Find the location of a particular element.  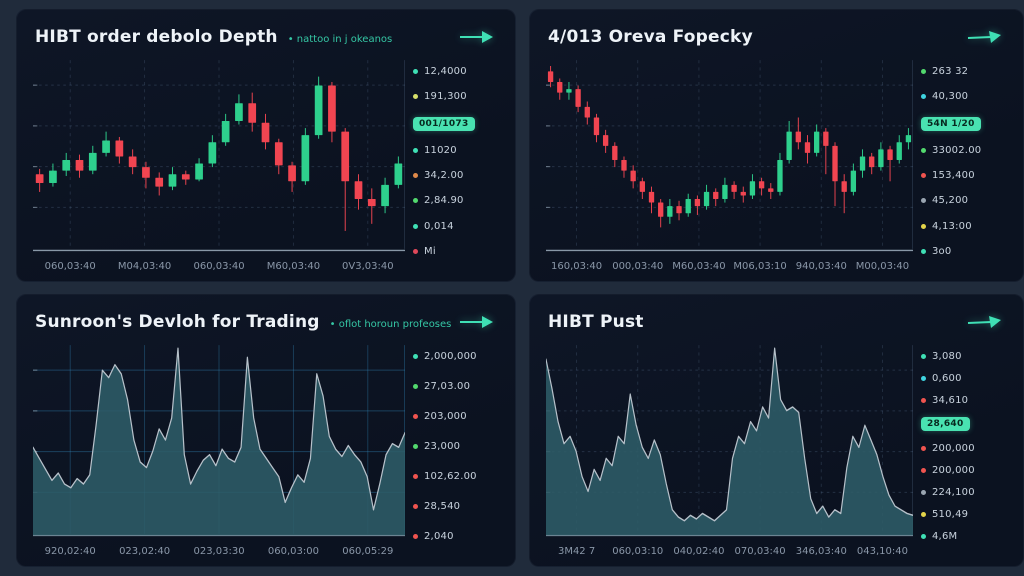

legend-value: 203,000 is located at coordinates (445, 416).